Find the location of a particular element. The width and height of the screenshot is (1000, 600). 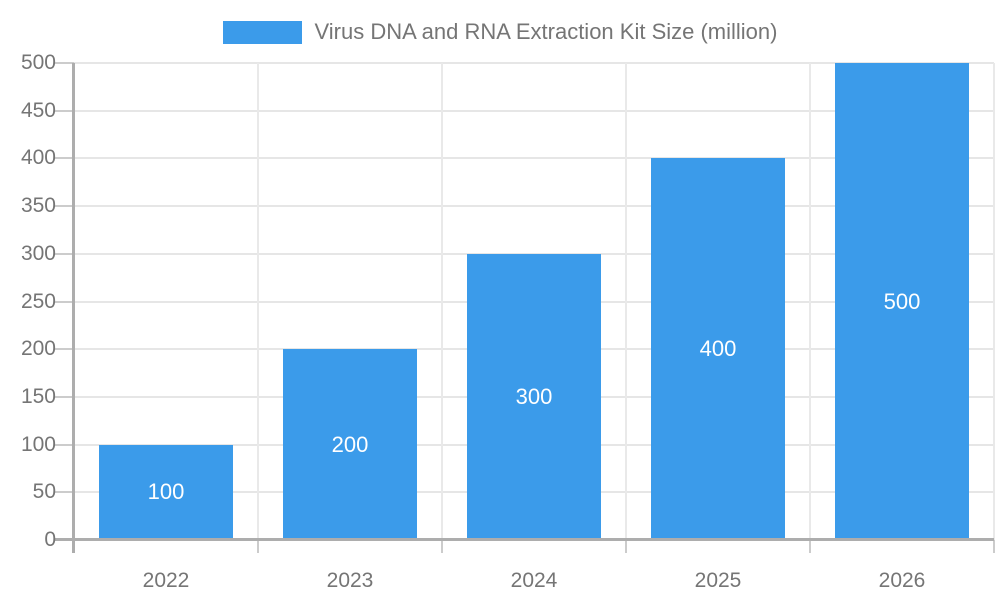

y-axis-tick-label: 450 is located at coordinates (38, 110).